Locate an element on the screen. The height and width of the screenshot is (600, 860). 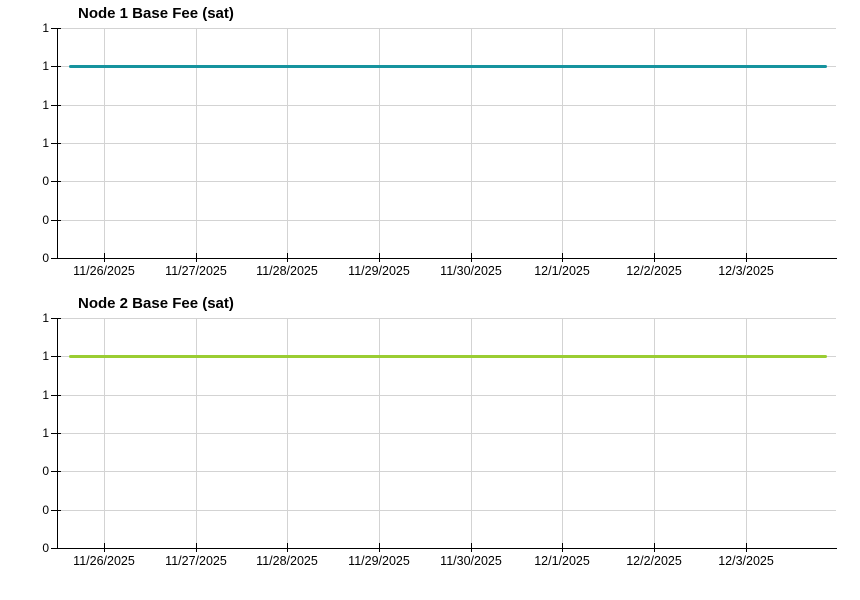
chart-title-node2: Node 2 Base Fee (sat) is located at coordinates (156, 303).